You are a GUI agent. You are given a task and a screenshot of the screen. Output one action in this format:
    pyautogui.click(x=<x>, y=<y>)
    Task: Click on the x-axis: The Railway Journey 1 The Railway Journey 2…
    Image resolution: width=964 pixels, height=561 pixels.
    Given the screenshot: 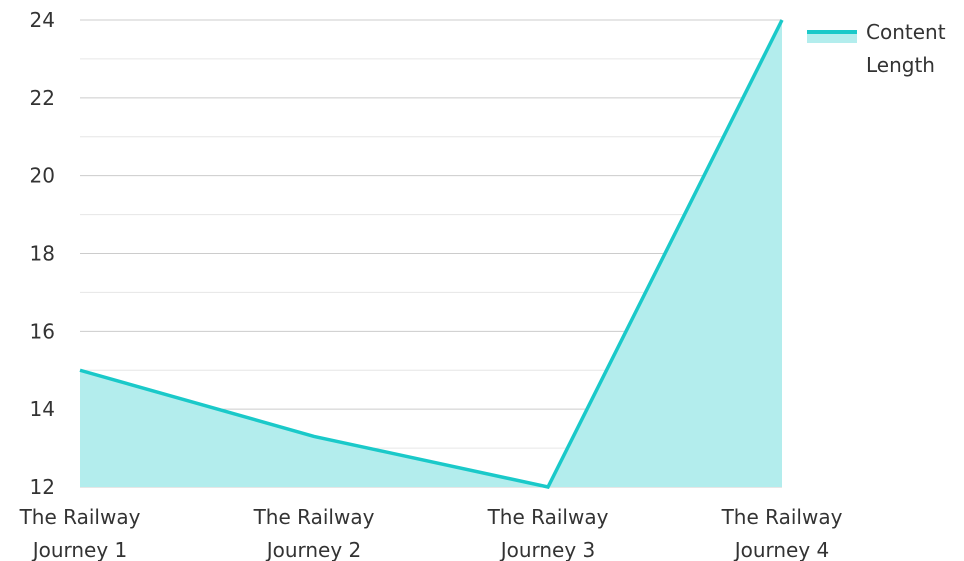 What is the action you would take?
    pyautogui.click(x=431, y=533)
    